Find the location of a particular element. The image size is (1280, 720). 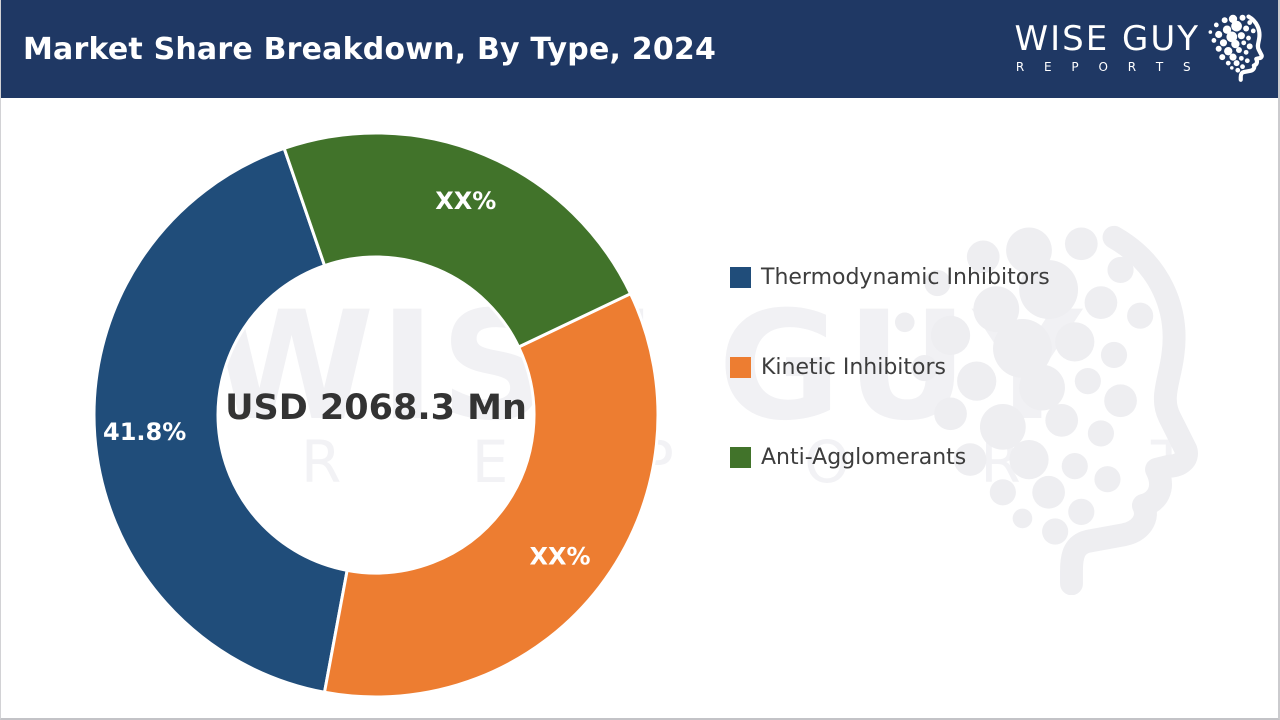

face-logo-icon is located at coordinates (1233, 47).